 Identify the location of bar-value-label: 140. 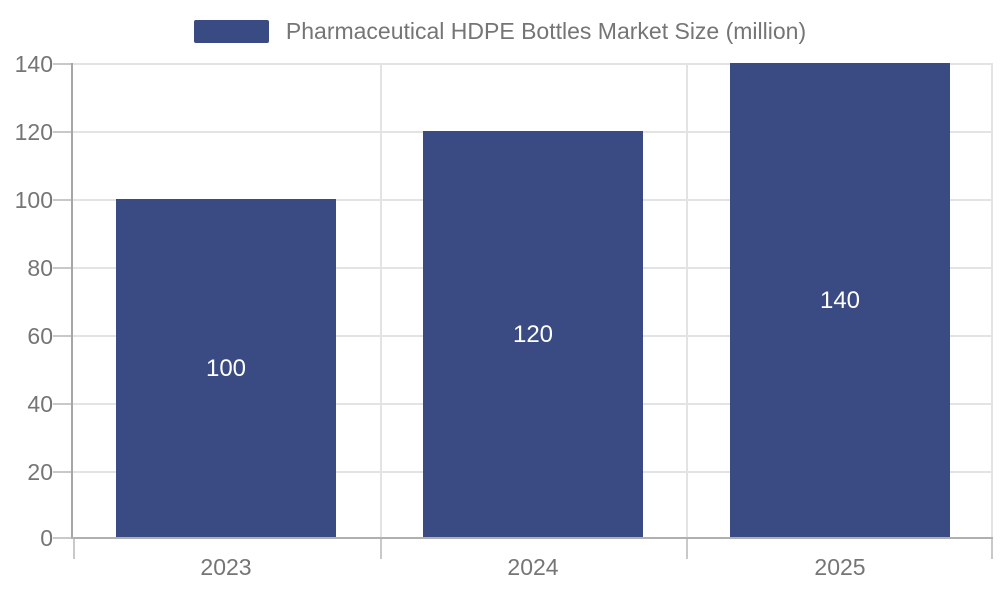
(840, 300).